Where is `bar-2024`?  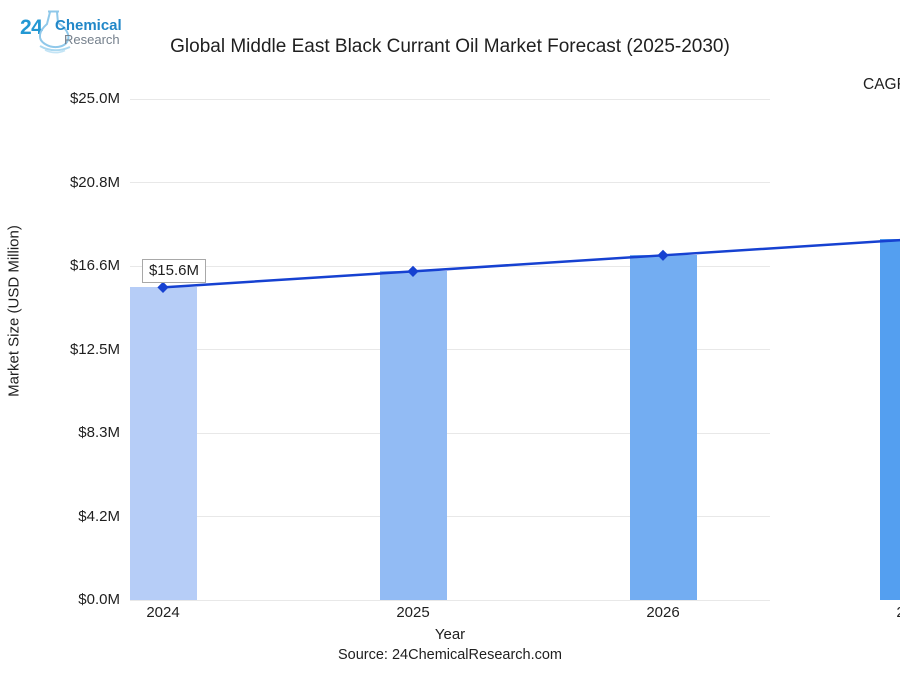 bar-2024 is located at coordinates (163, 443).